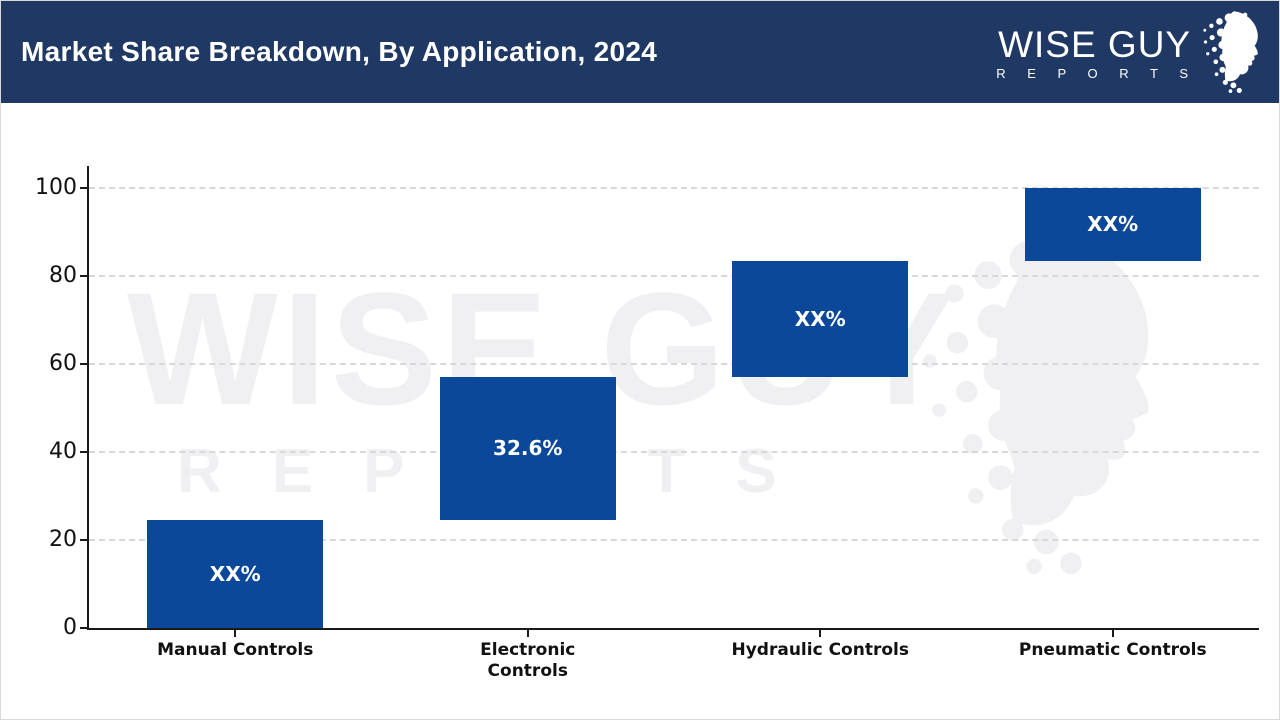 This screenshot has height=720, width=1280. I want to click on y-tick-label: 40, so click(63, 451).